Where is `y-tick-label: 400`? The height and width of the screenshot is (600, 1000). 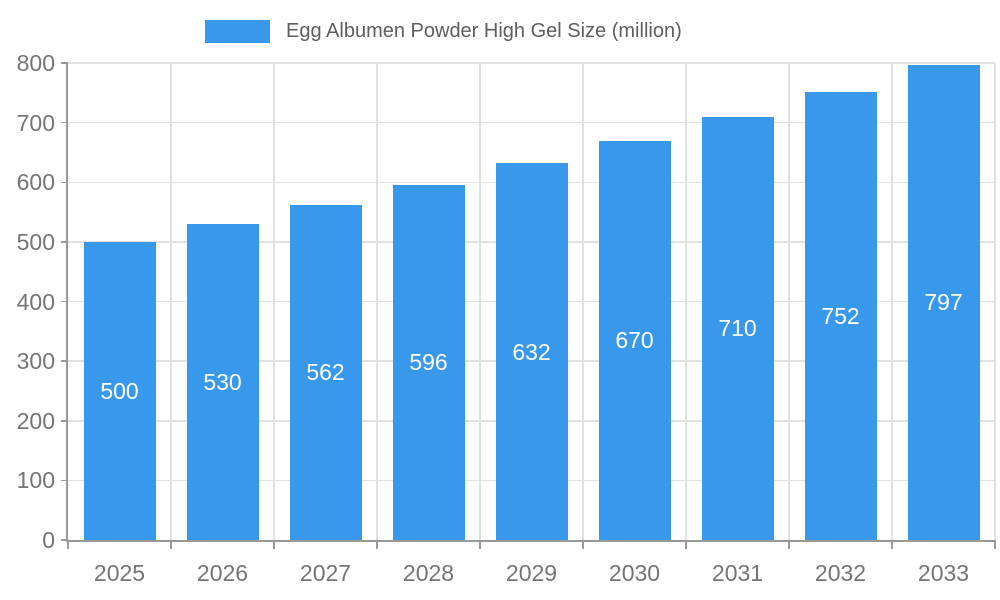
y-tick-label: 400 is located at coordinates (35, 301).